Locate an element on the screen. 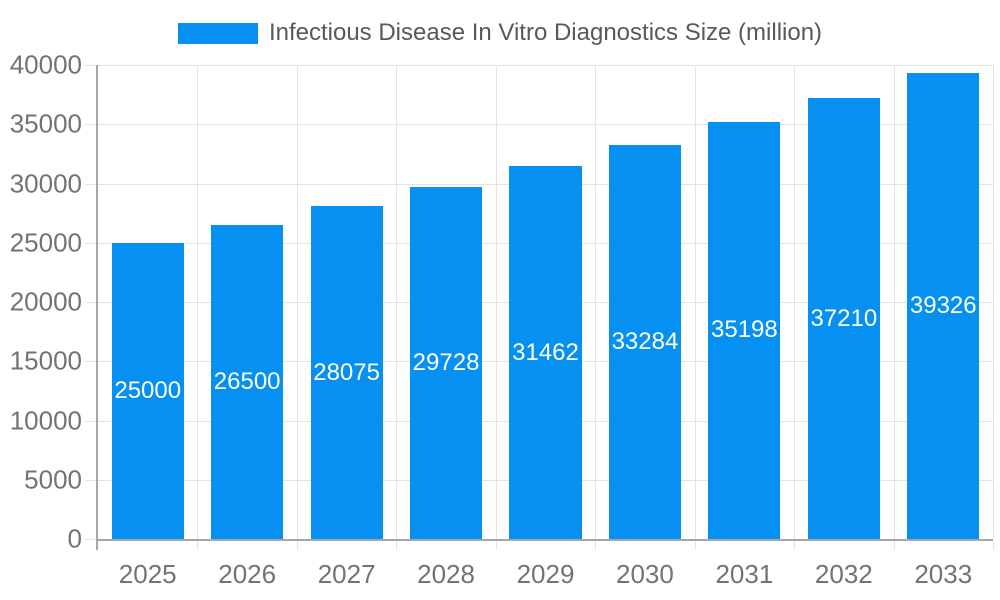 The image size is (1000, 600). bar-value-label: 31462 is located at coordinates (545, 352).